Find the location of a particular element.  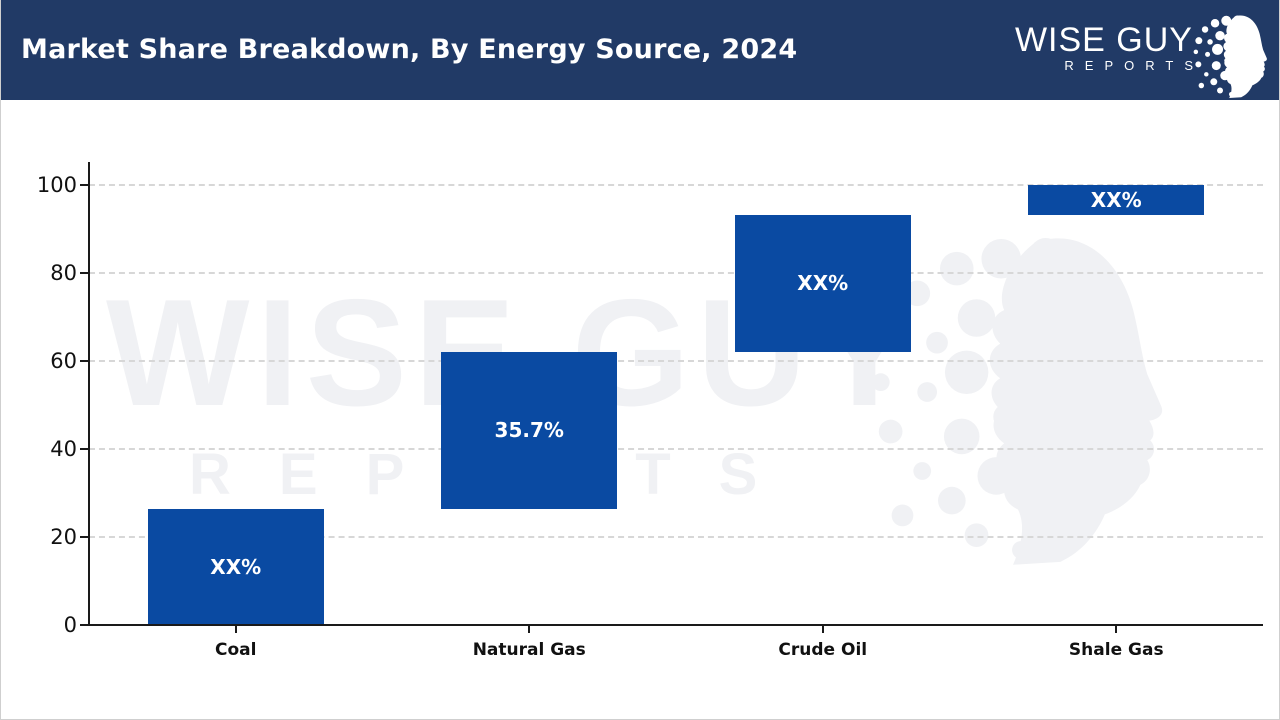

y-tick-label: 100 is located at coordinates (56, 185).